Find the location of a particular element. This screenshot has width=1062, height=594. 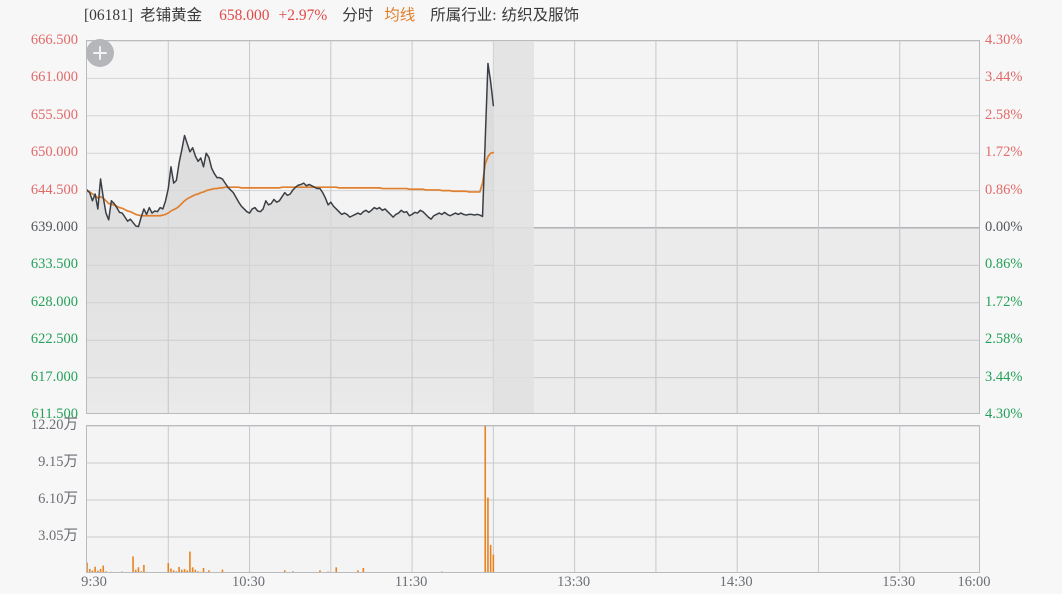

stock-code: [06181] is located at coordinates (109, 15).